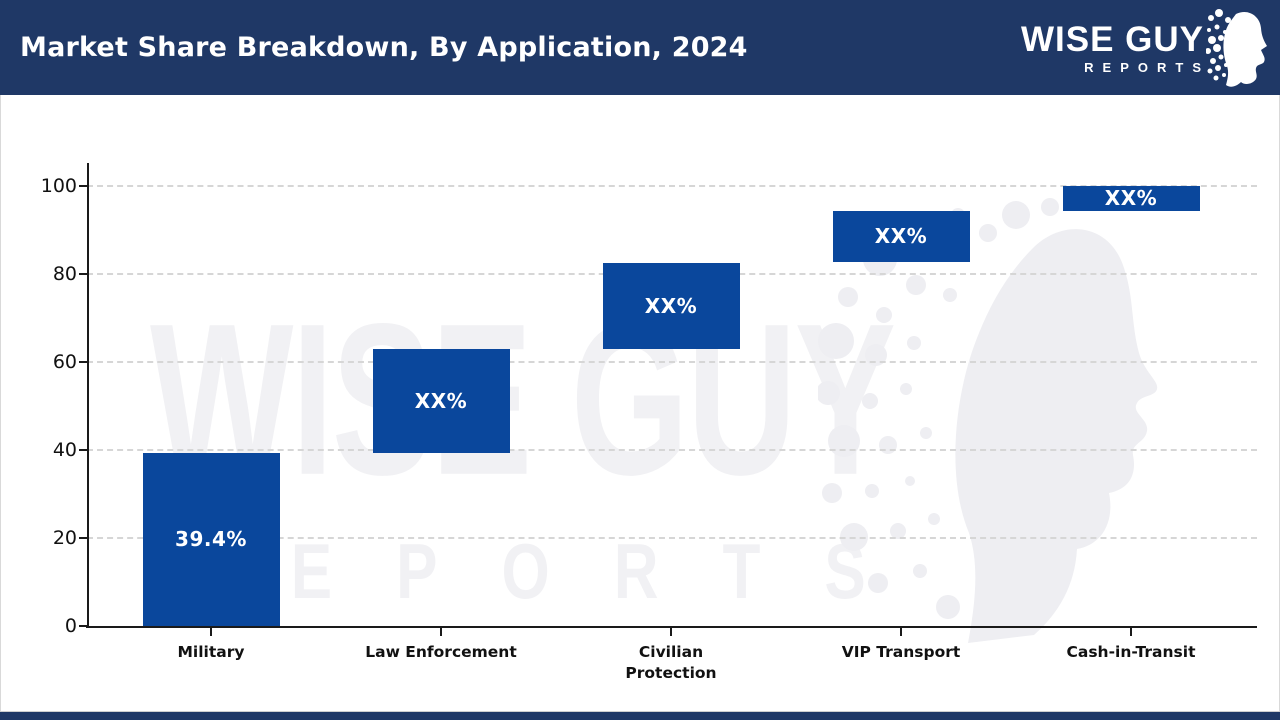  What do you see at coordinates (671, 673) in the screenshot?
I see `x-axis-label-line: Protection` at bounding box center [671, 673].